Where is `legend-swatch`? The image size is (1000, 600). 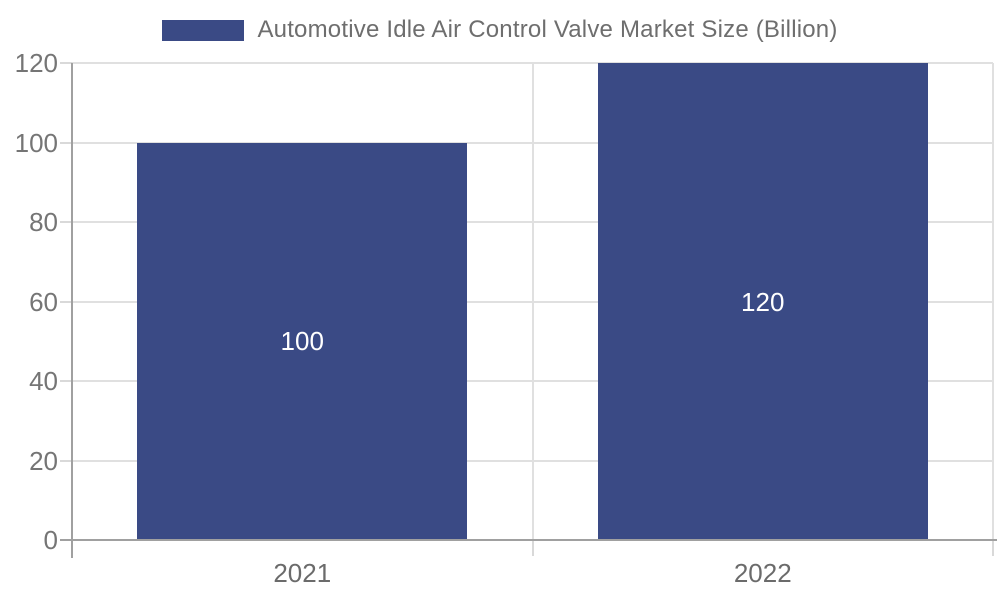
legend-swatch is located at coordinates (203, 30).